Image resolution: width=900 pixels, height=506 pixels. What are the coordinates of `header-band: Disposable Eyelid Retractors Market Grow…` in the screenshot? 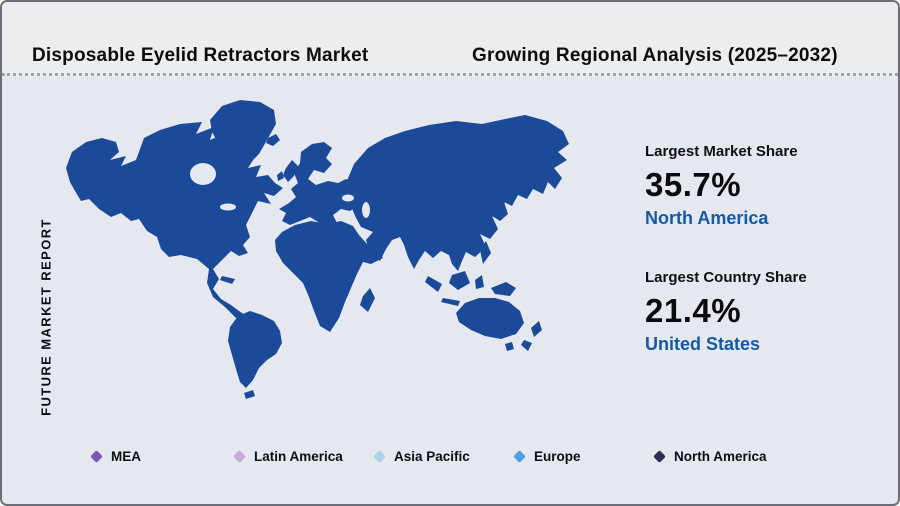 It's located at (450, 39).